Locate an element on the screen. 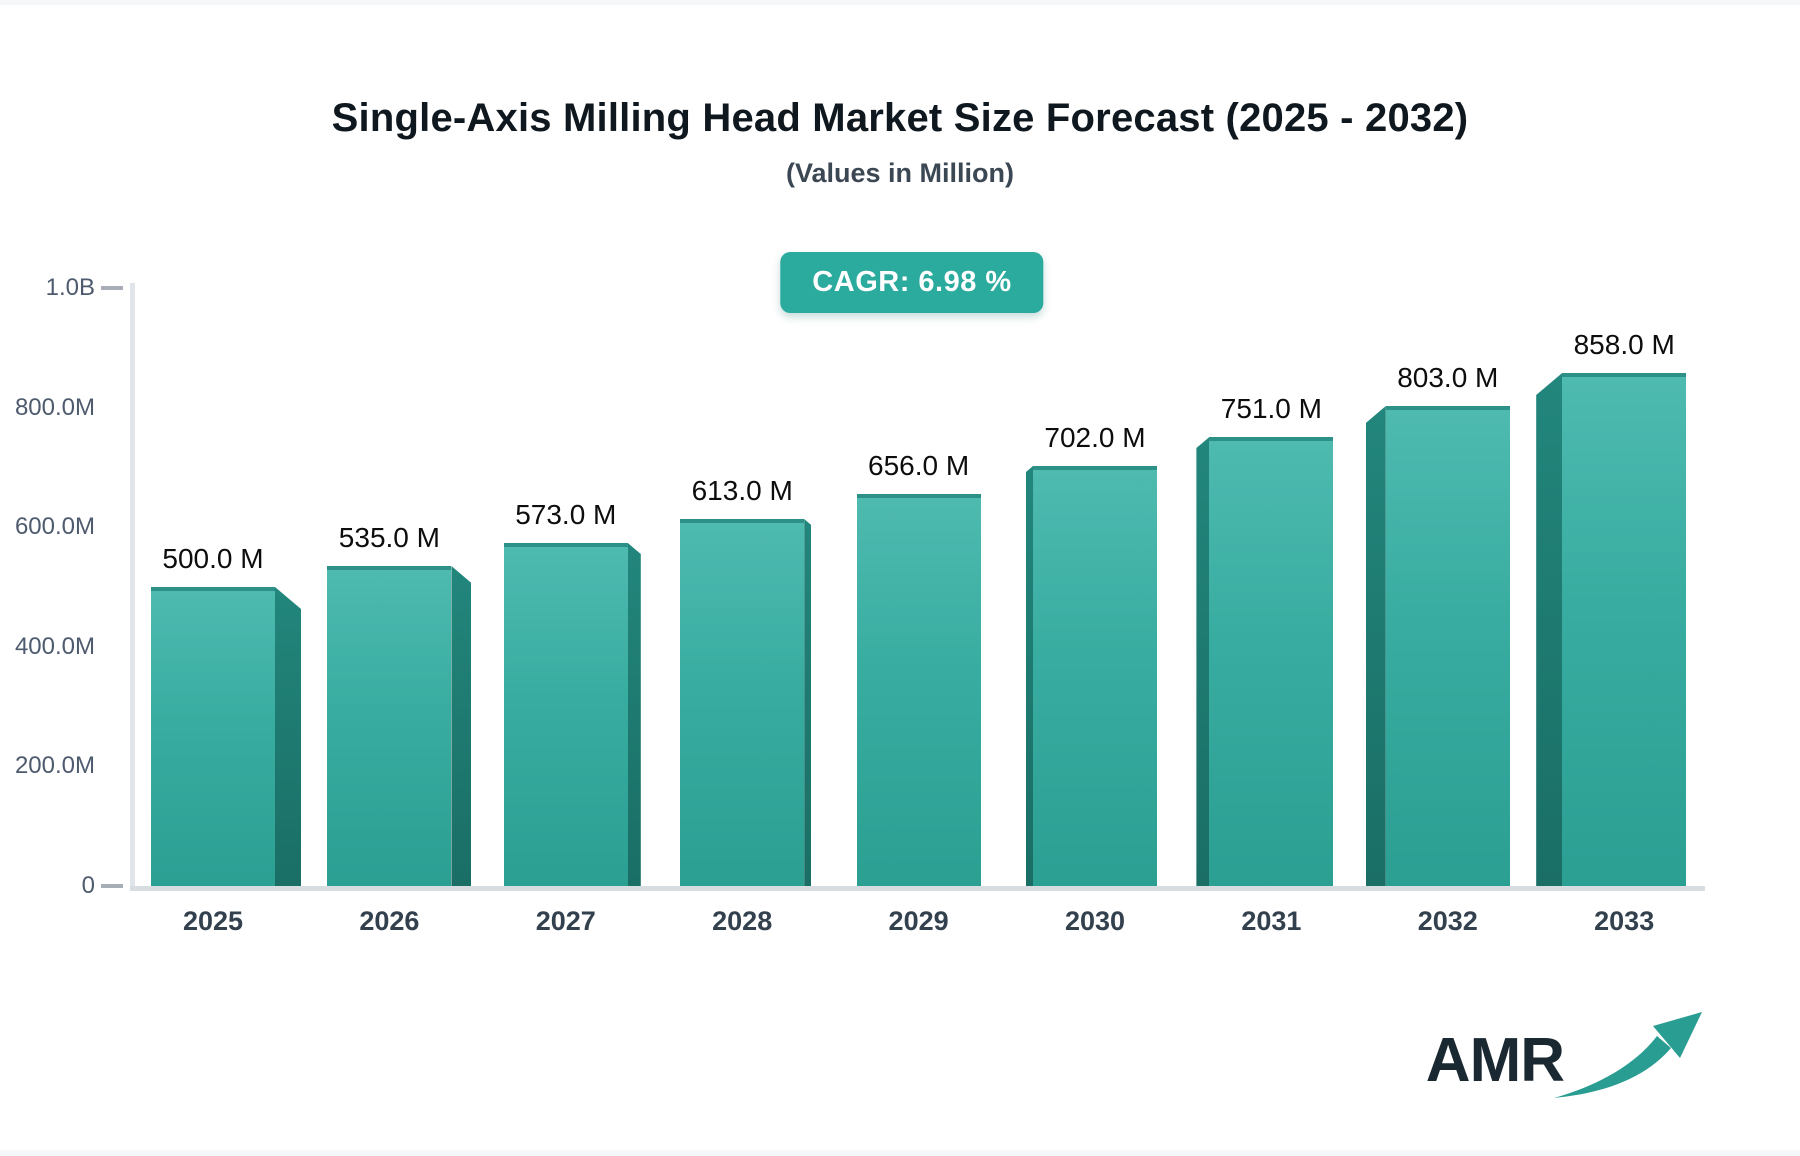  x-axis-year-label: 2025 is located at coordinates (213, 921).